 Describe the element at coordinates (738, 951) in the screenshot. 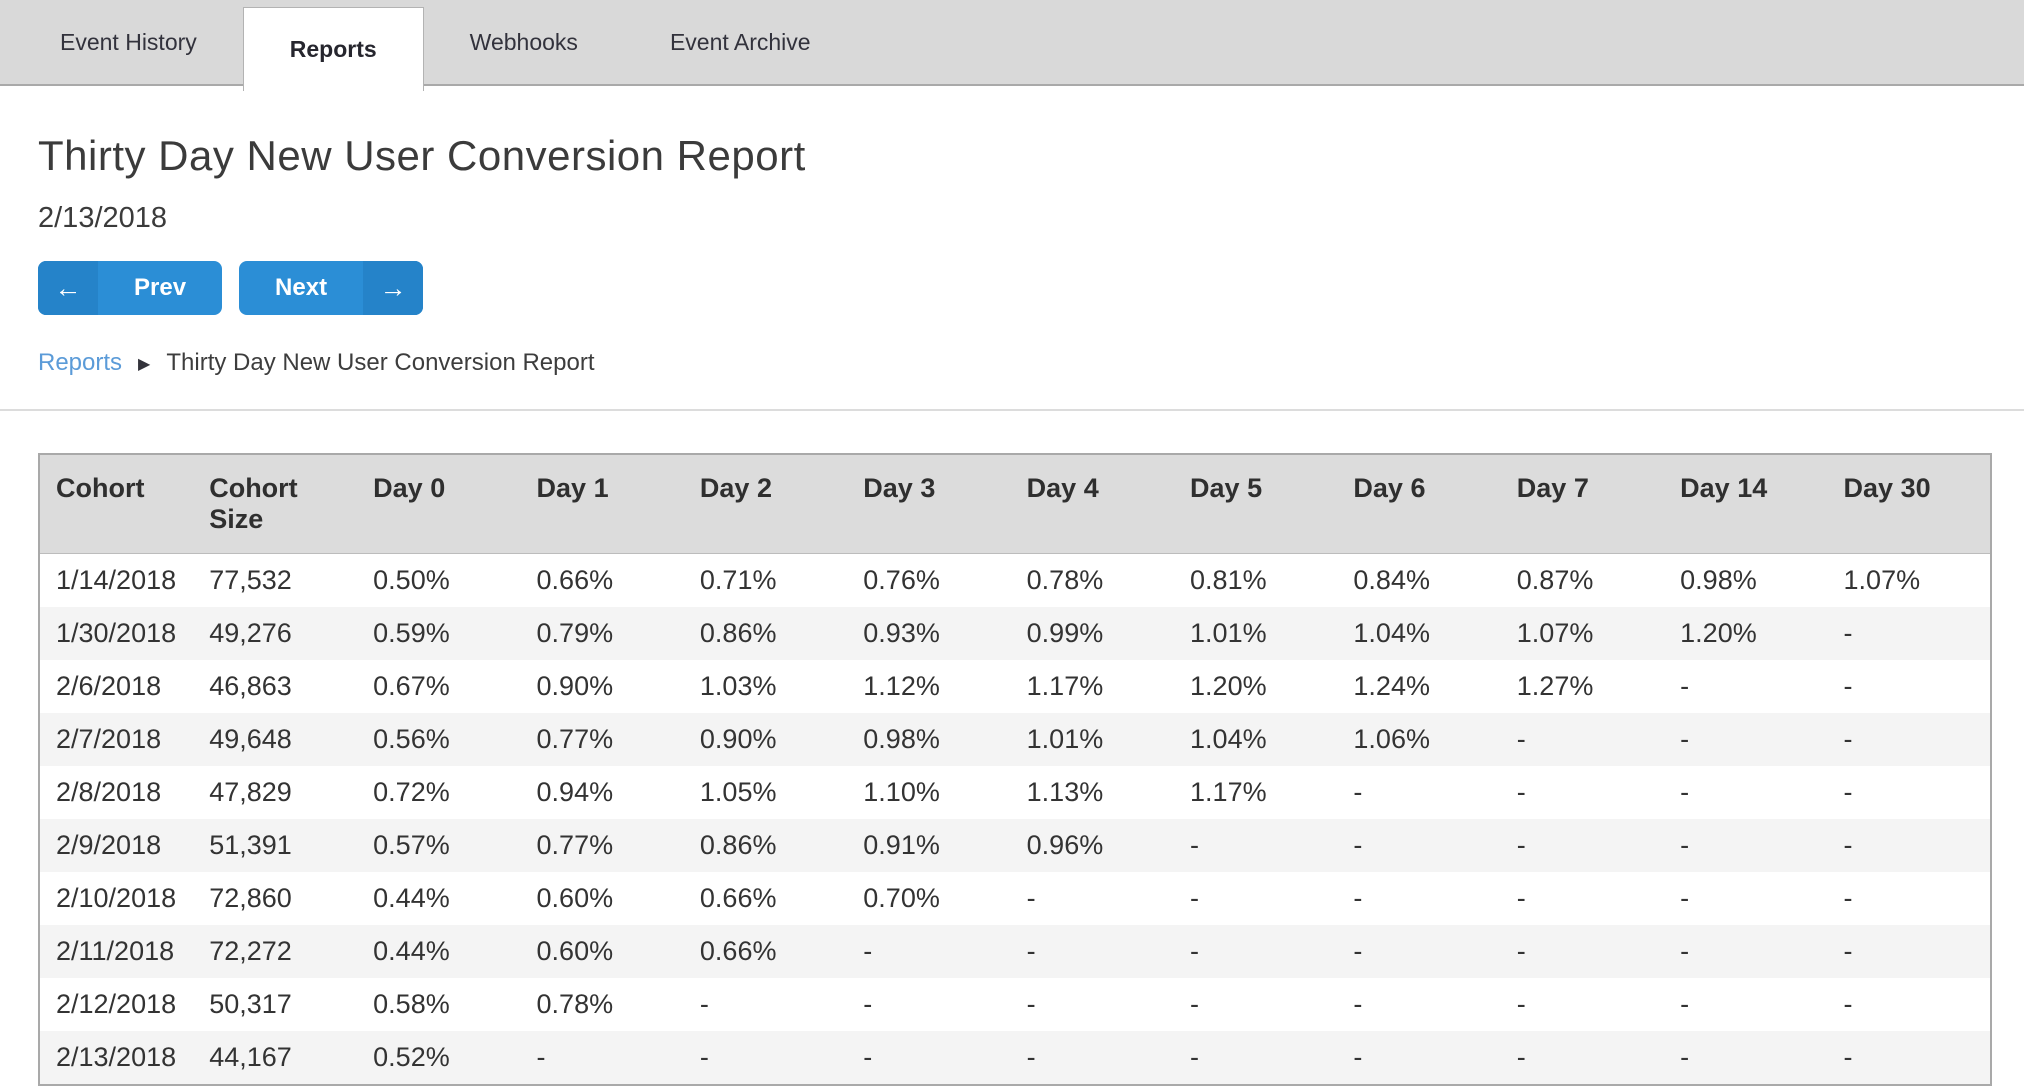

I see `table-cell: 0.66%` at that location.